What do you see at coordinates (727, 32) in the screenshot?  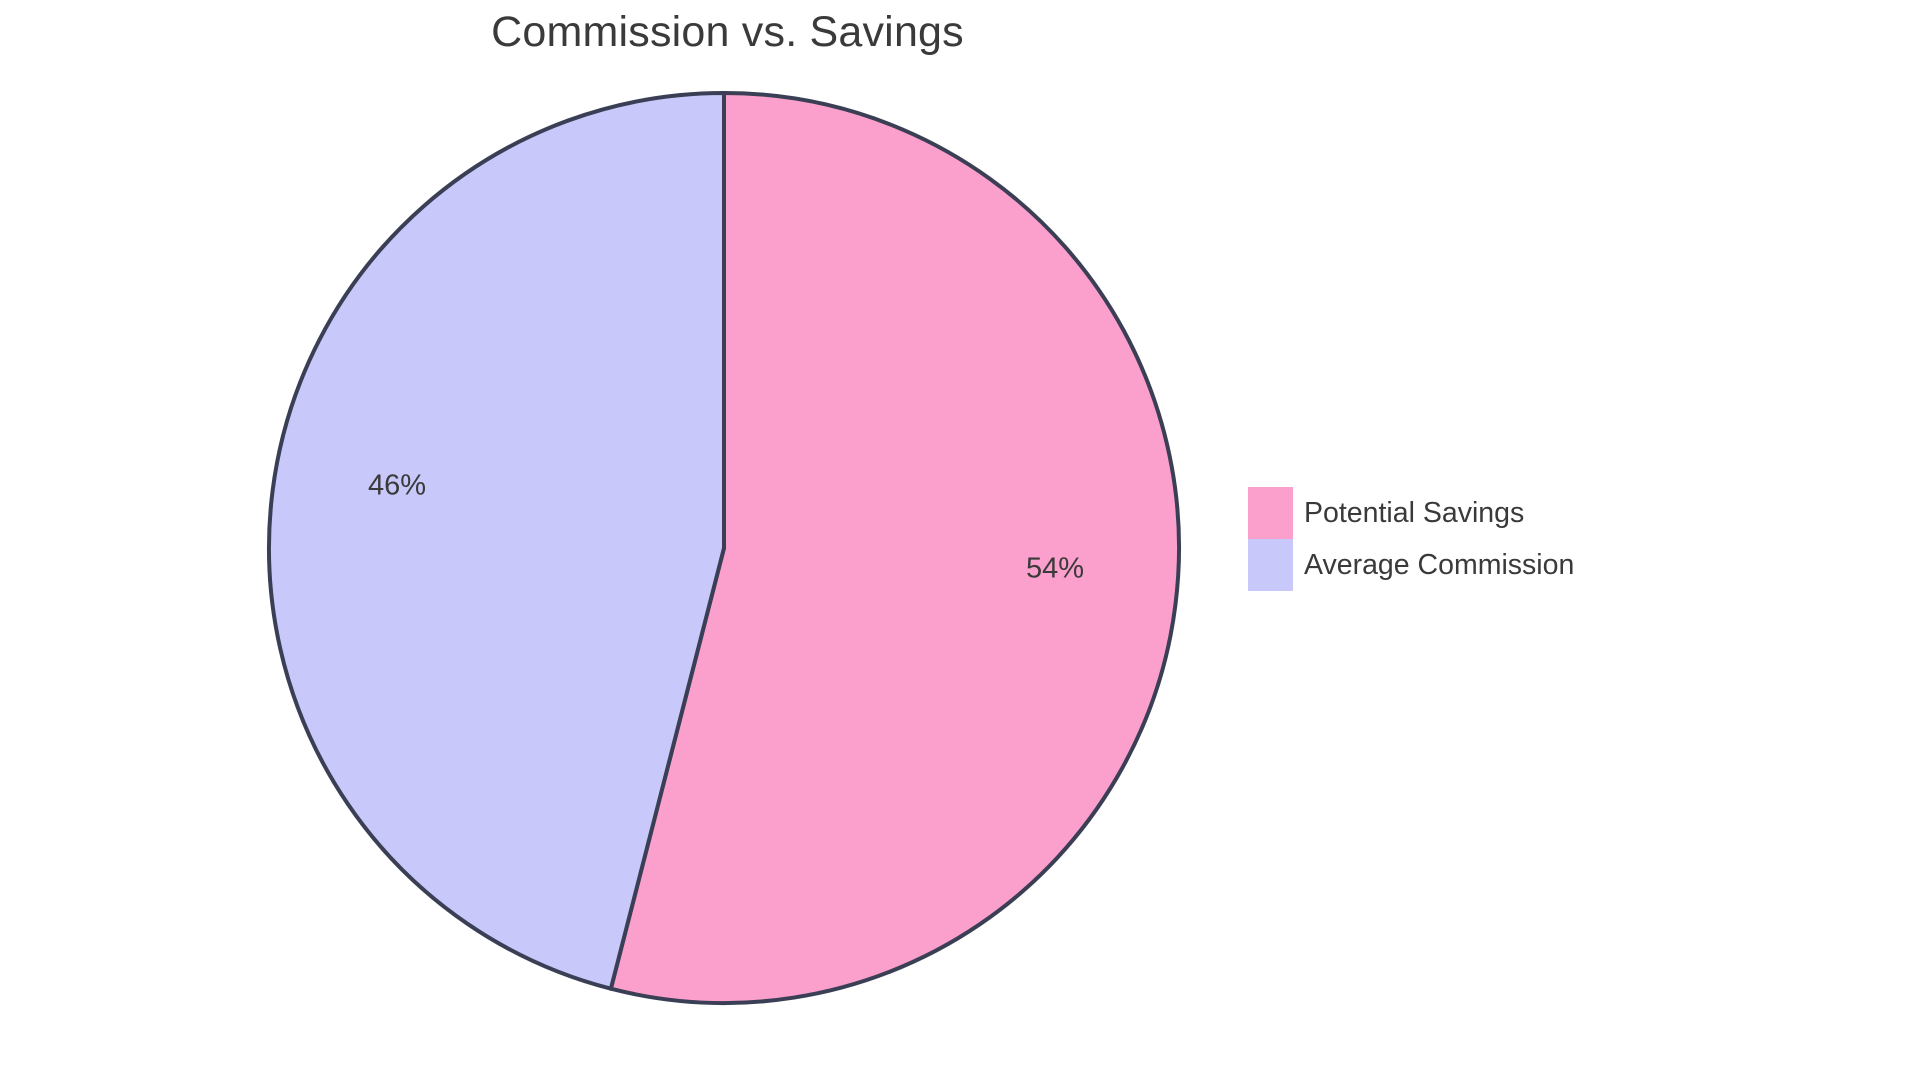 I see `chart-title: Commission vs. Savings` at bounding box center [727, 32].